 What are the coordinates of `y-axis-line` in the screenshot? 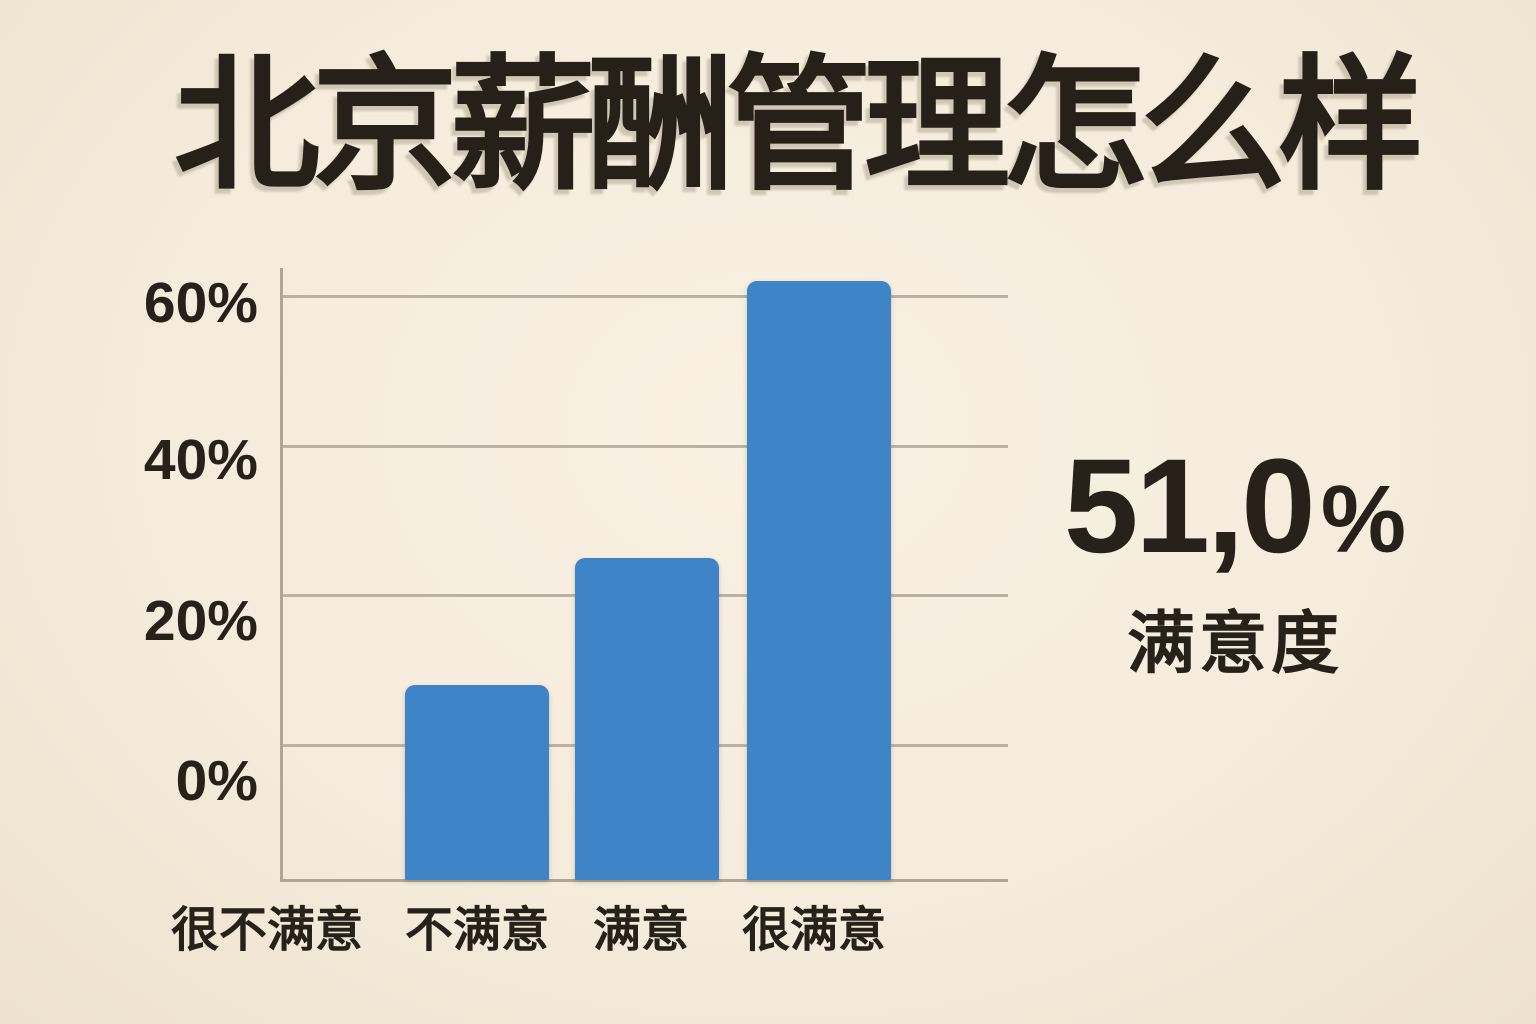 It's located at (281, 575).